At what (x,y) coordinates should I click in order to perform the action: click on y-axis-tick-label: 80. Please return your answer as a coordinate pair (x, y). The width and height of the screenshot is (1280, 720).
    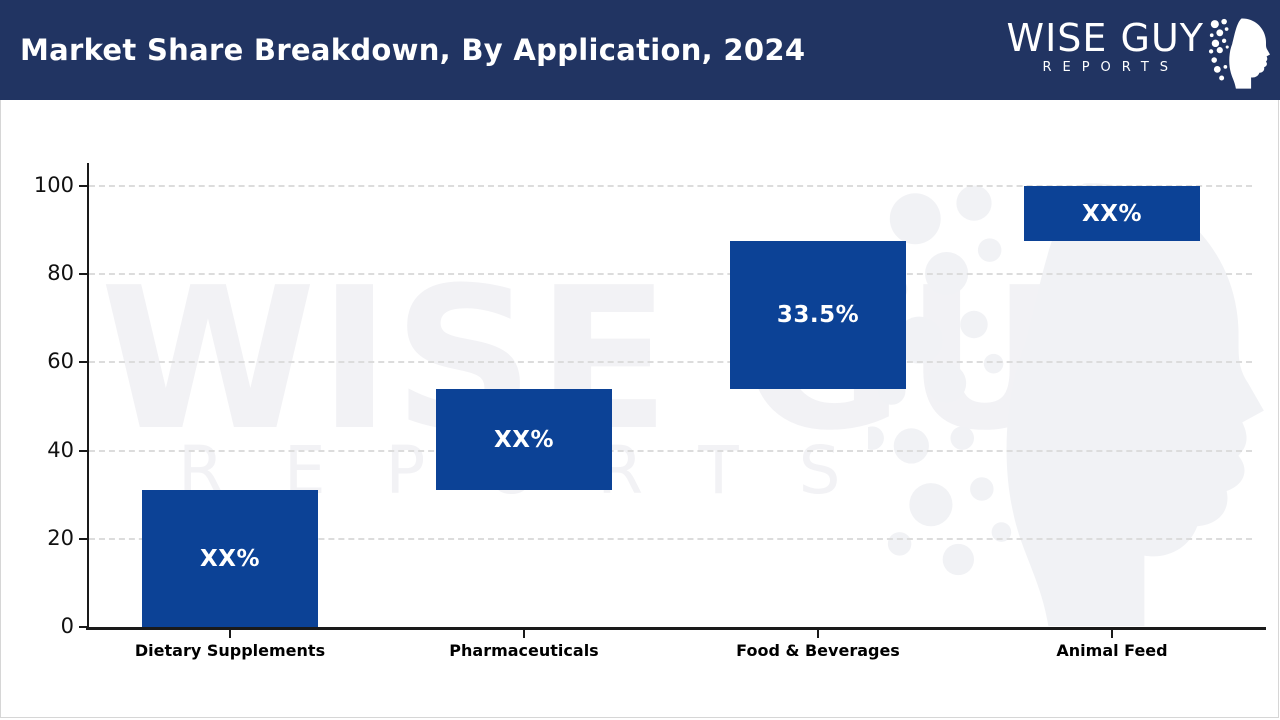
    Looking at the image, I should click on (60, 273).